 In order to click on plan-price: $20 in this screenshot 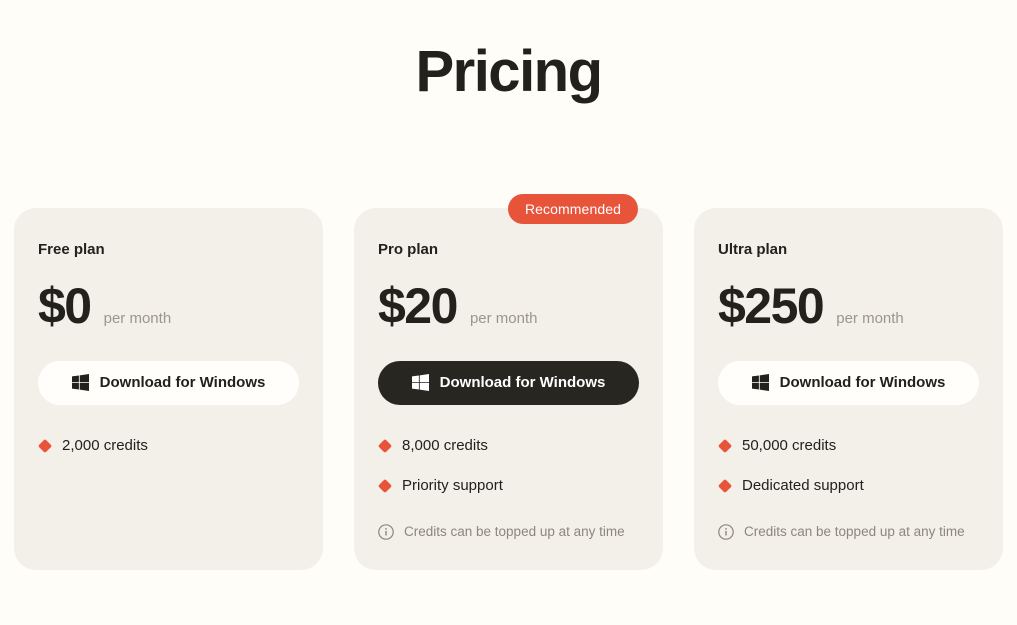, I will do `click(418, 305)`.